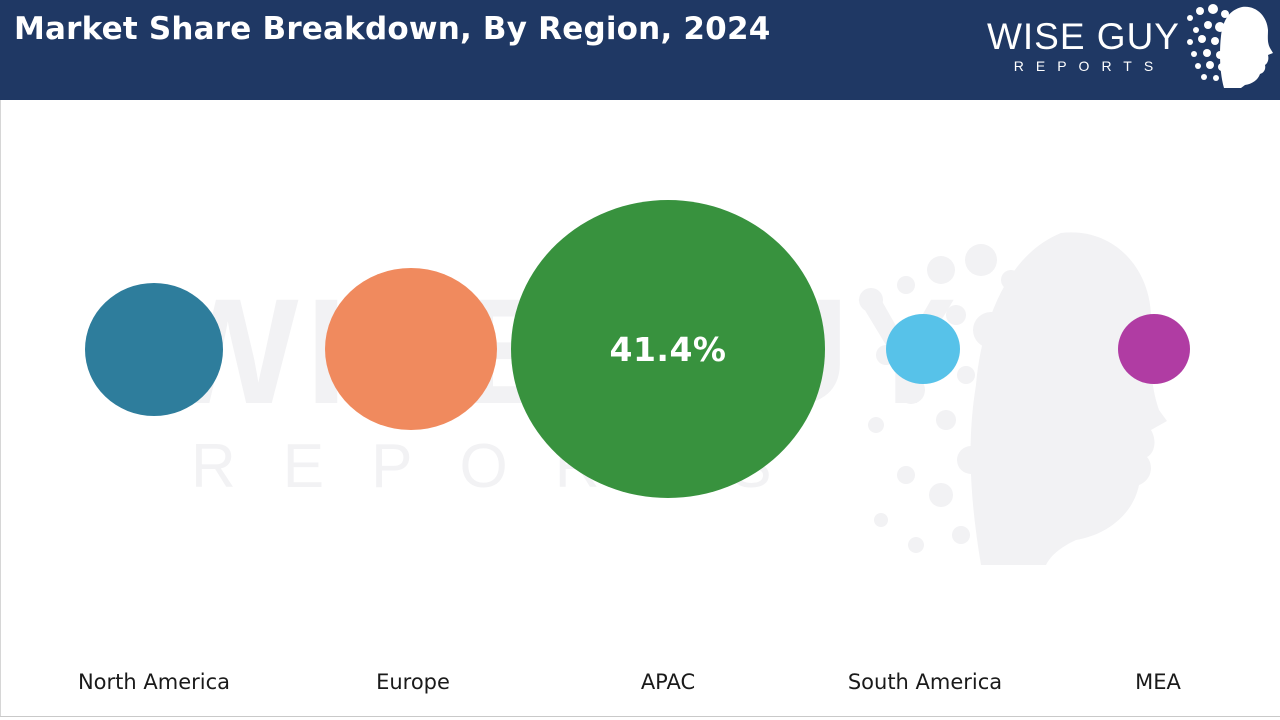 Image resolution: width=1280 pixels, height=720 pixels. I want to click on bubble-mea, so click(1154, 349).